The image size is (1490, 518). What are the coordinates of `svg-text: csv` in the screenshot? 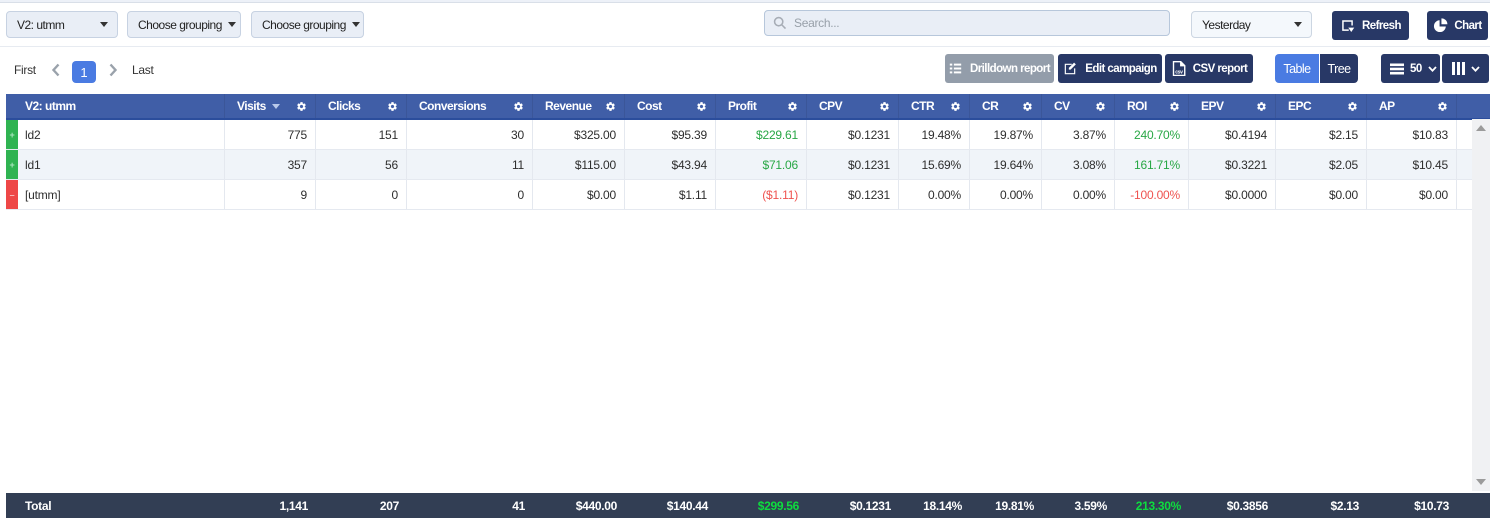 It's located at (1179, 72).